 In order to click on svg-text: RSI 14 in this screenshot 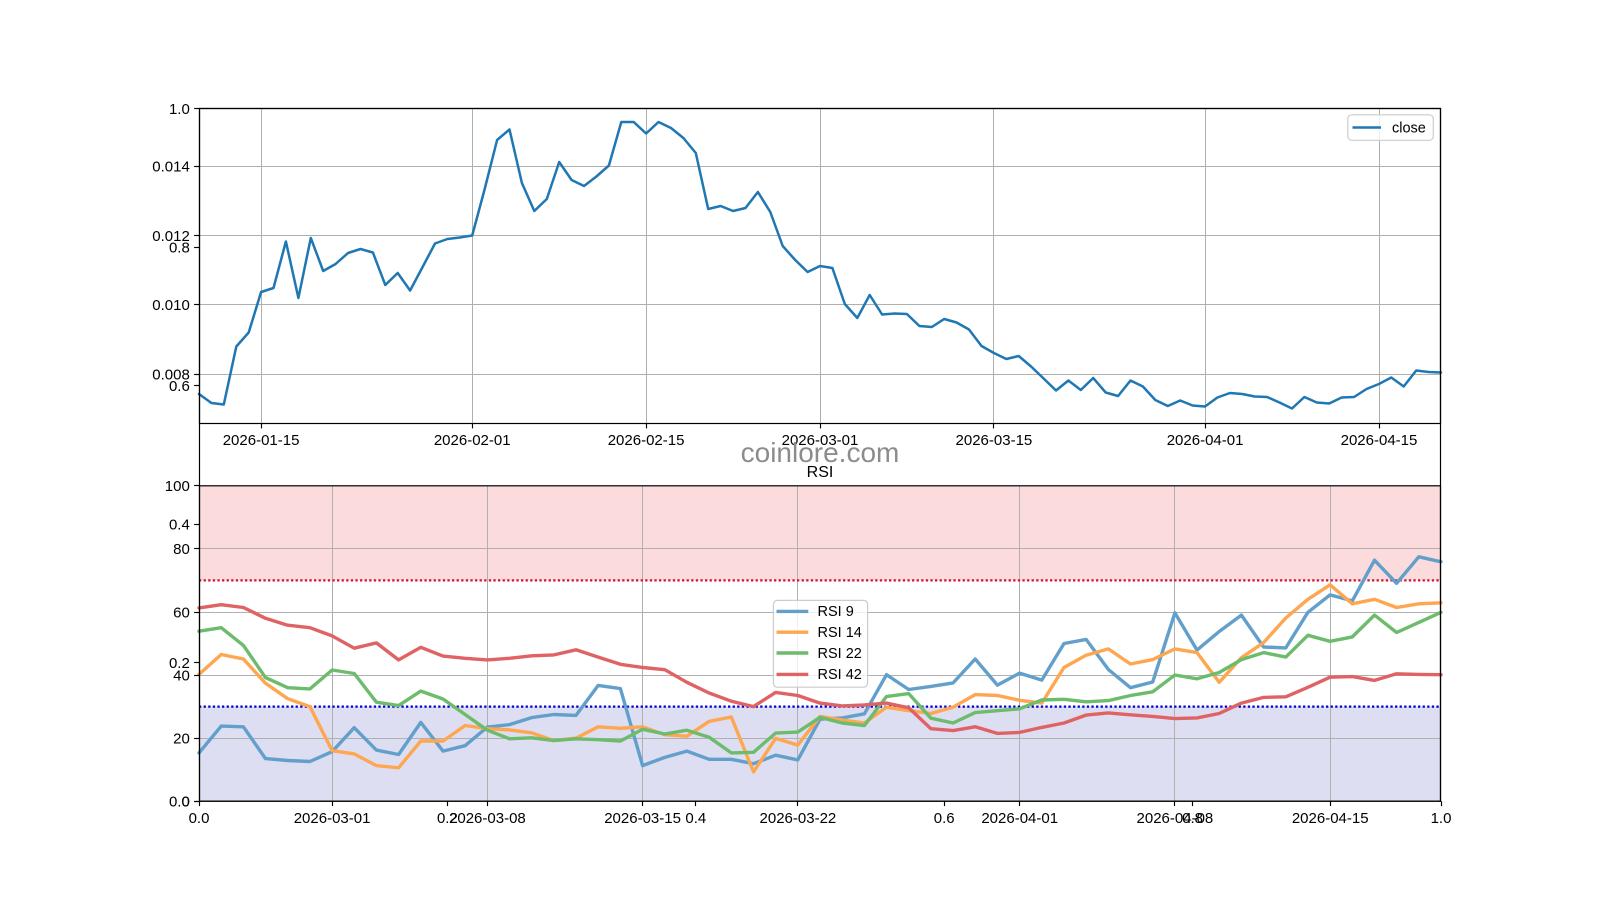, I will do `click(840, 633)`.